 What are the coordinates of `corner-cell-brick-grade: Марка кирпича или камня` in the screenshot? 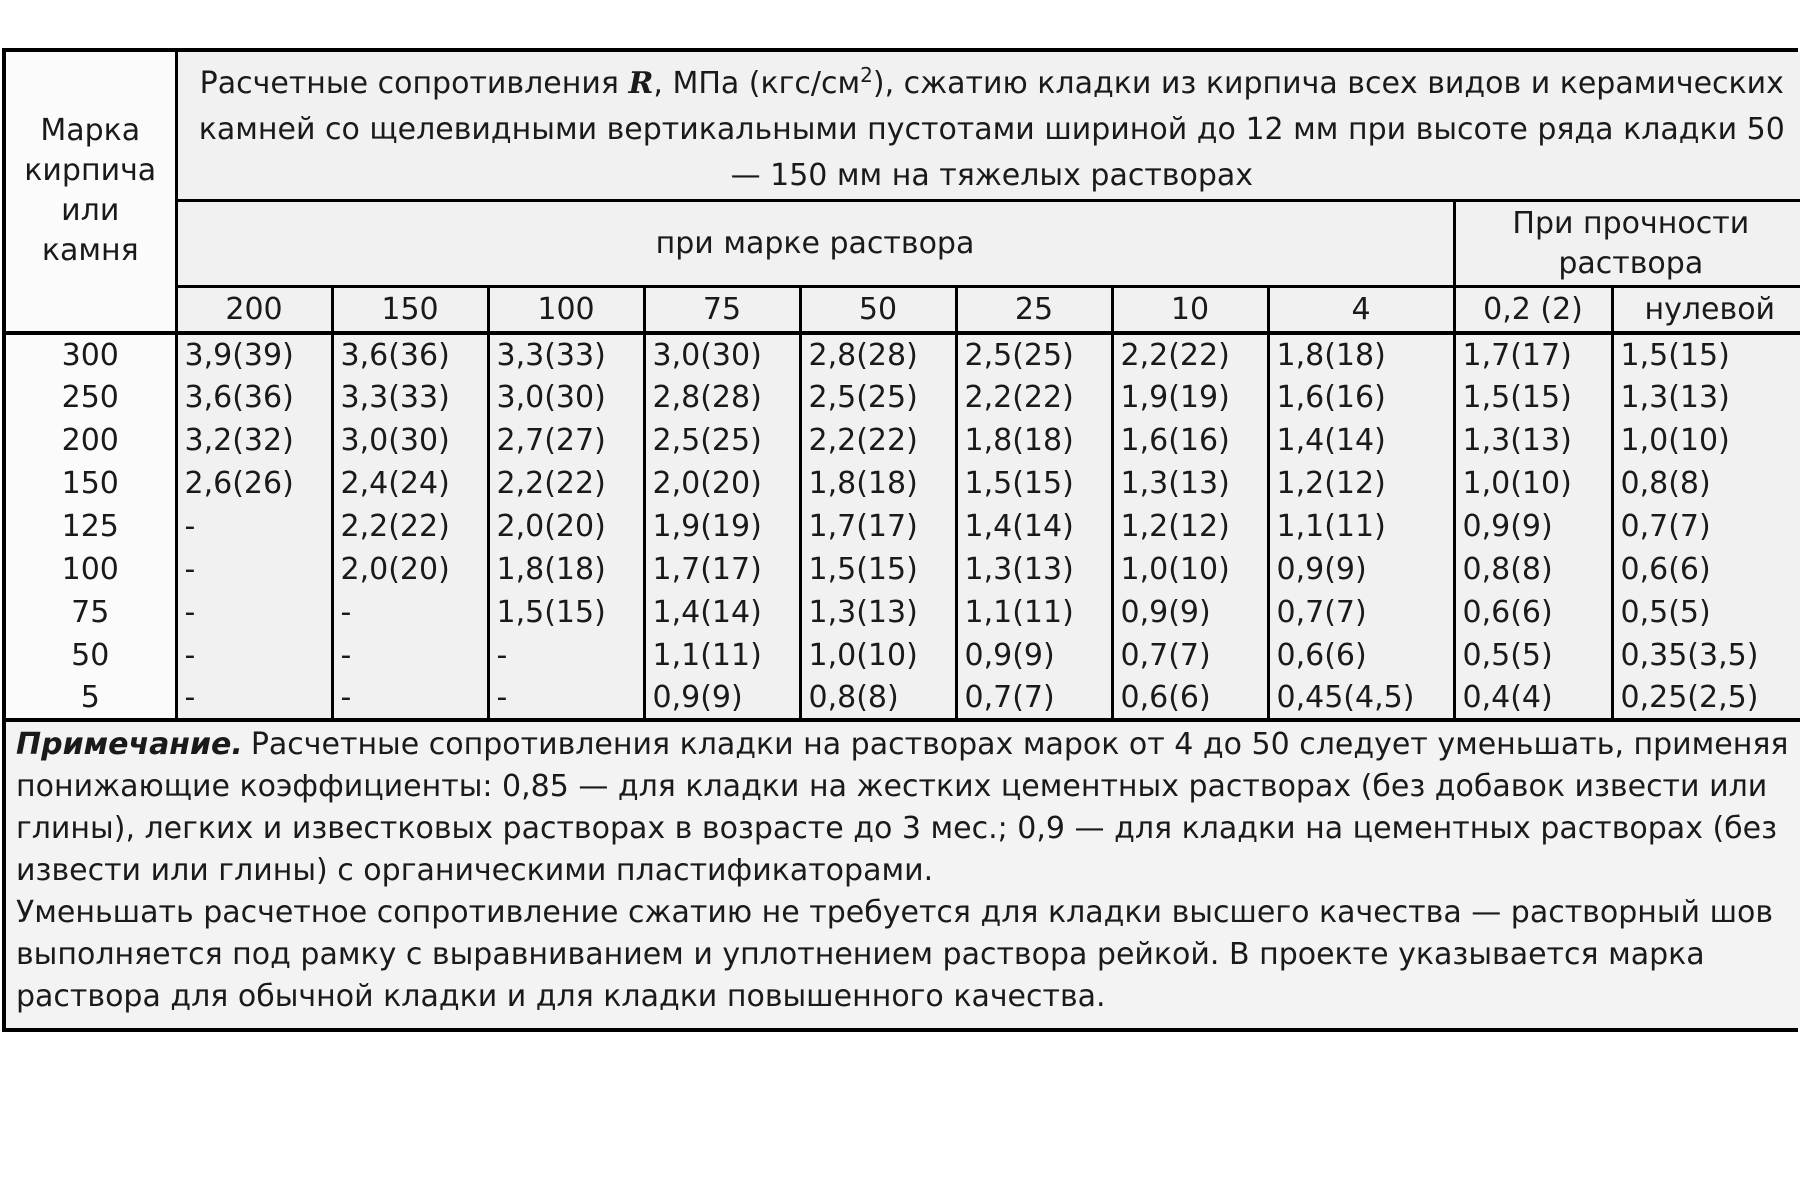 It's located at (92, 193).